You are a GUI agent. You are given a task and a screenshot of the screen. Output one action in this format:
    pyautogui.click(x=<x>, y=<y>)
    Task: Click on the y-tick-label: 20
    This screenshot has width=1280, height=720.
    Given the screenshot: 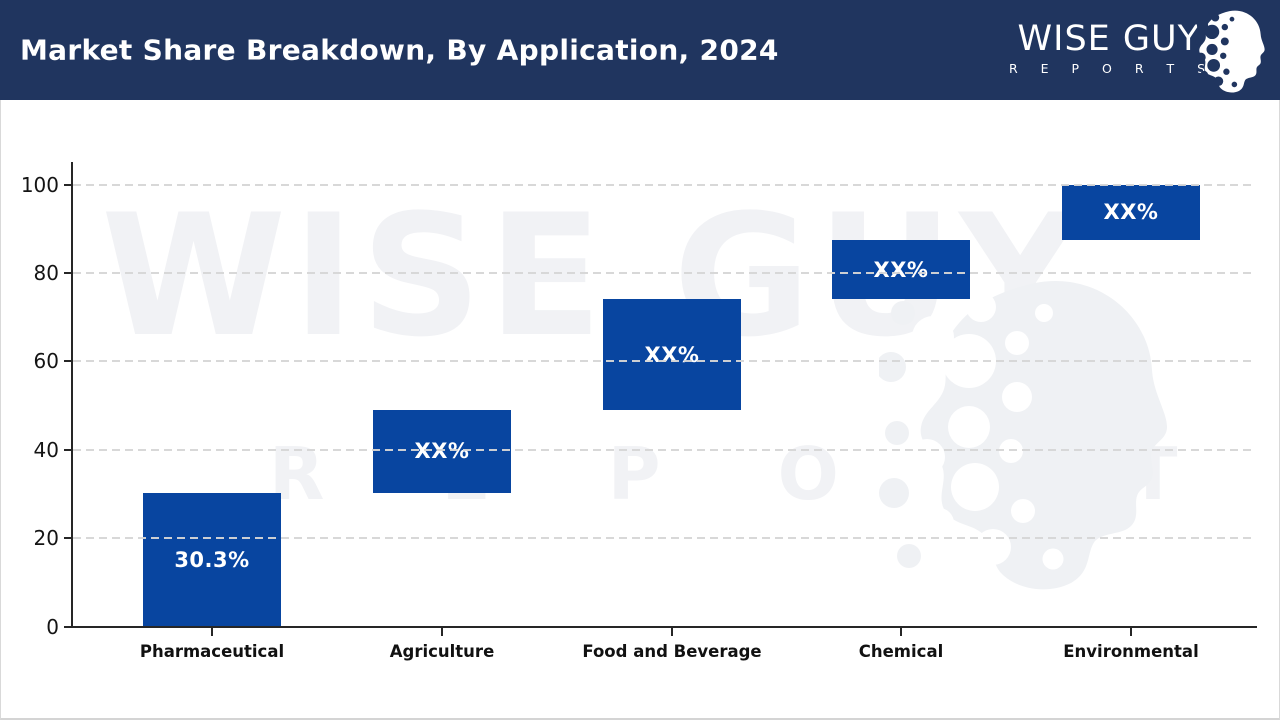 What is the action you would take?
    pyautogui.click(x=46, y=538)
    